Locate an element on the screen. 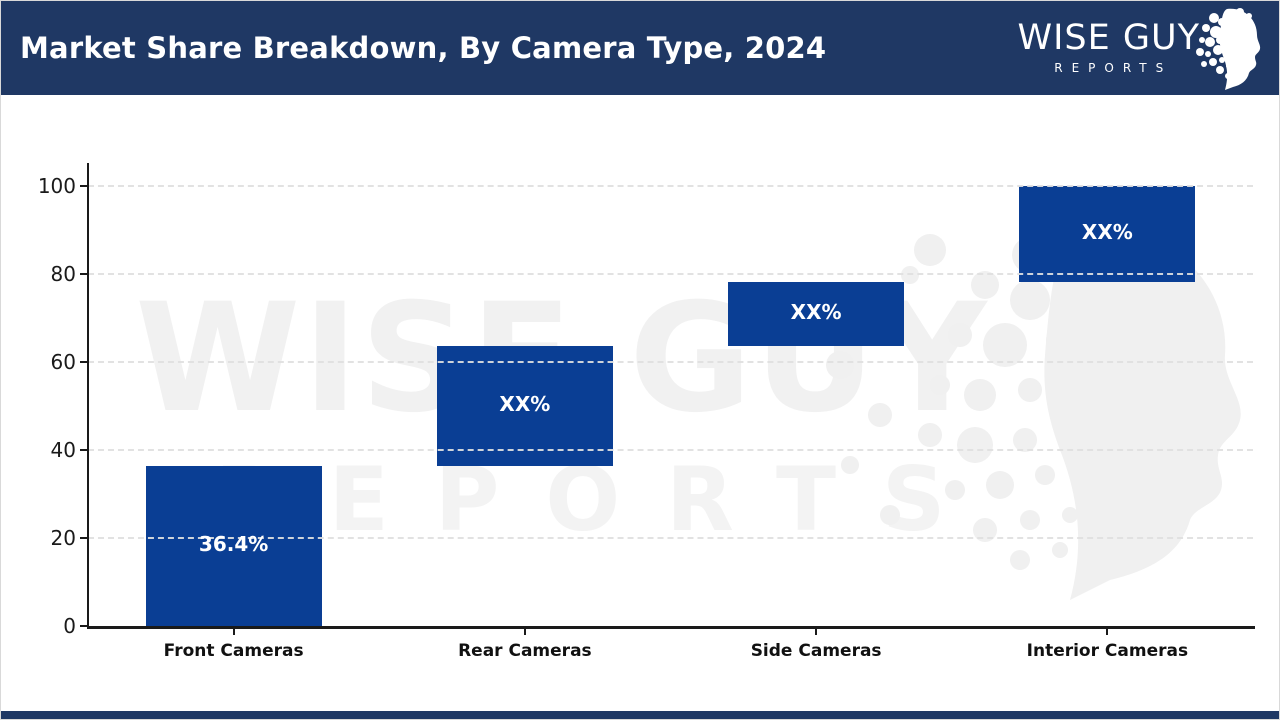 The height and width of the screenshot is (720, 1280). y-tick-label: 40 is located at coordinates (63, 450).